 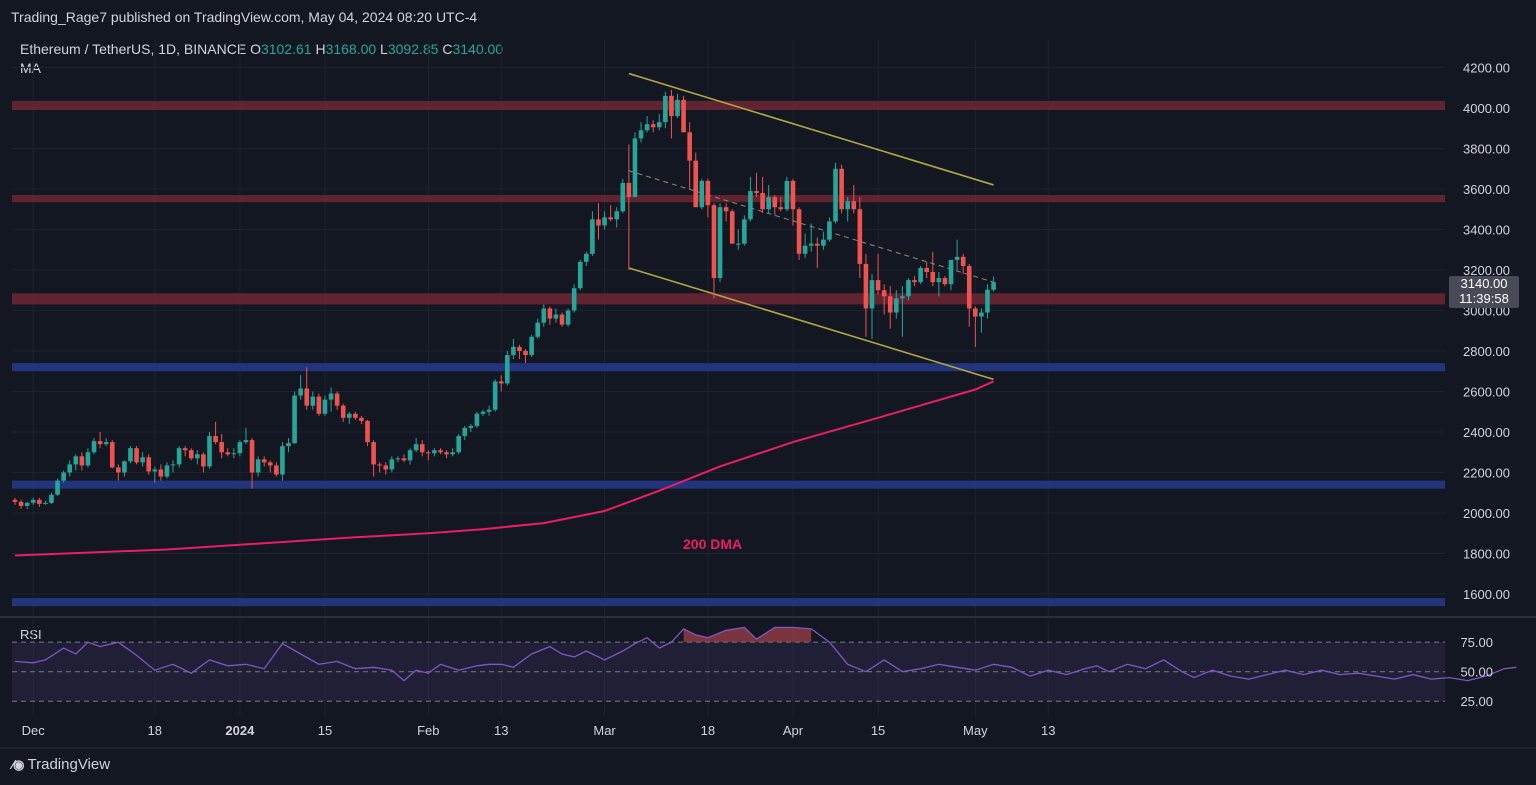 What do you see at coordinates (1486, 270) in the screenshot?
I see `price-axis-label: 3200.00` at bounding box center [1486, 270].